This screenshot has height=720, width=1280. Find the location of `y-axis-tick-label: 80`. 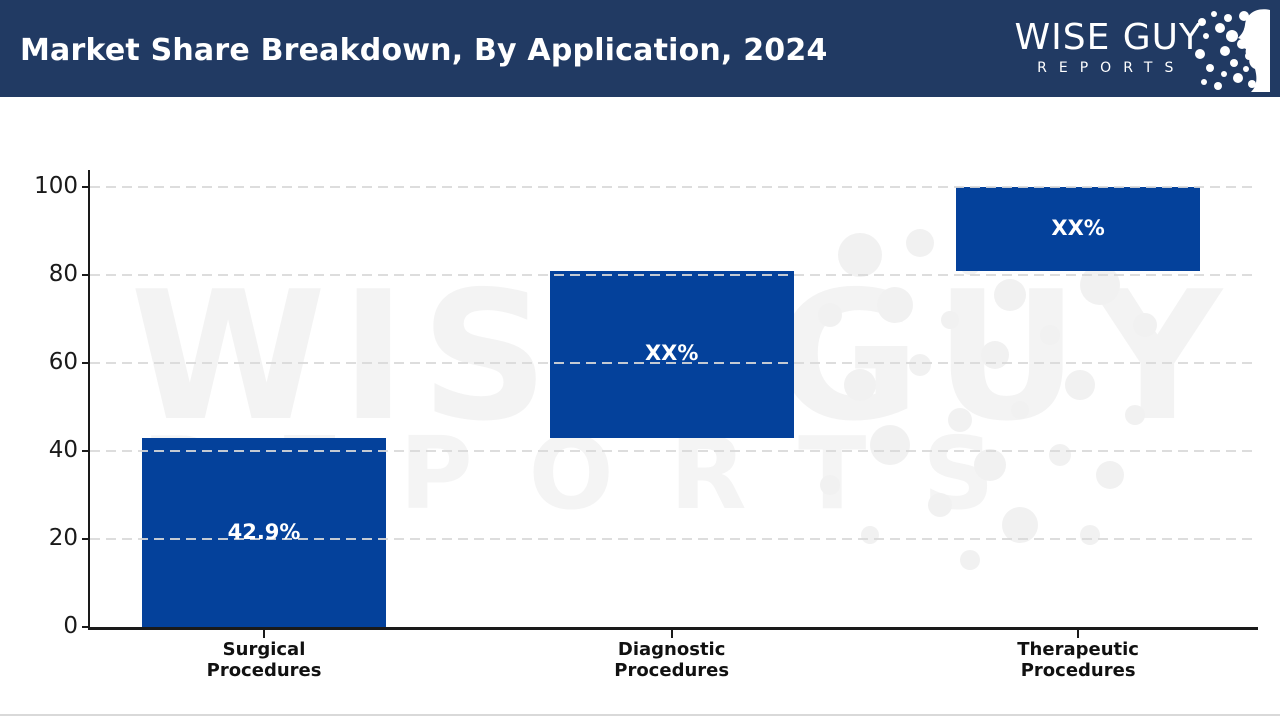

y-axis-tick-label: 80 is located at coordinates (63, 274).